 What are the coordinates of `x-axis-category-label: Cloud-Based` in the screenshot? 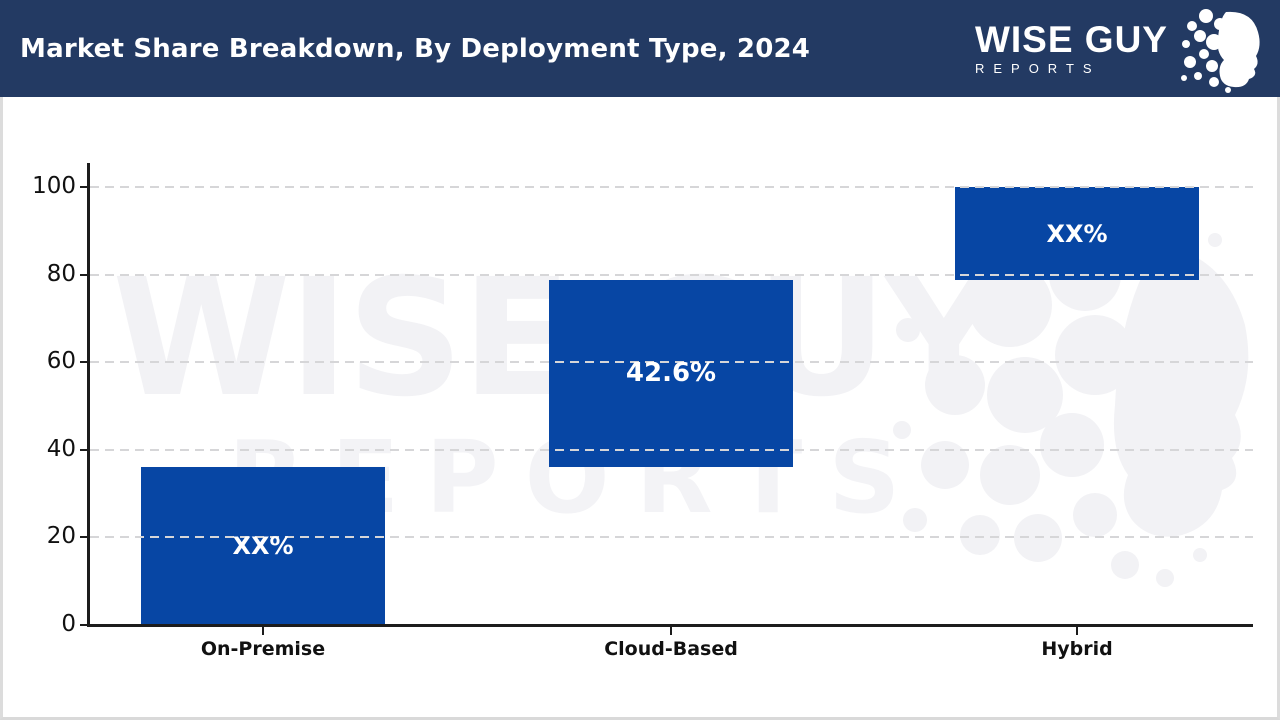 It's located at (671, 649).